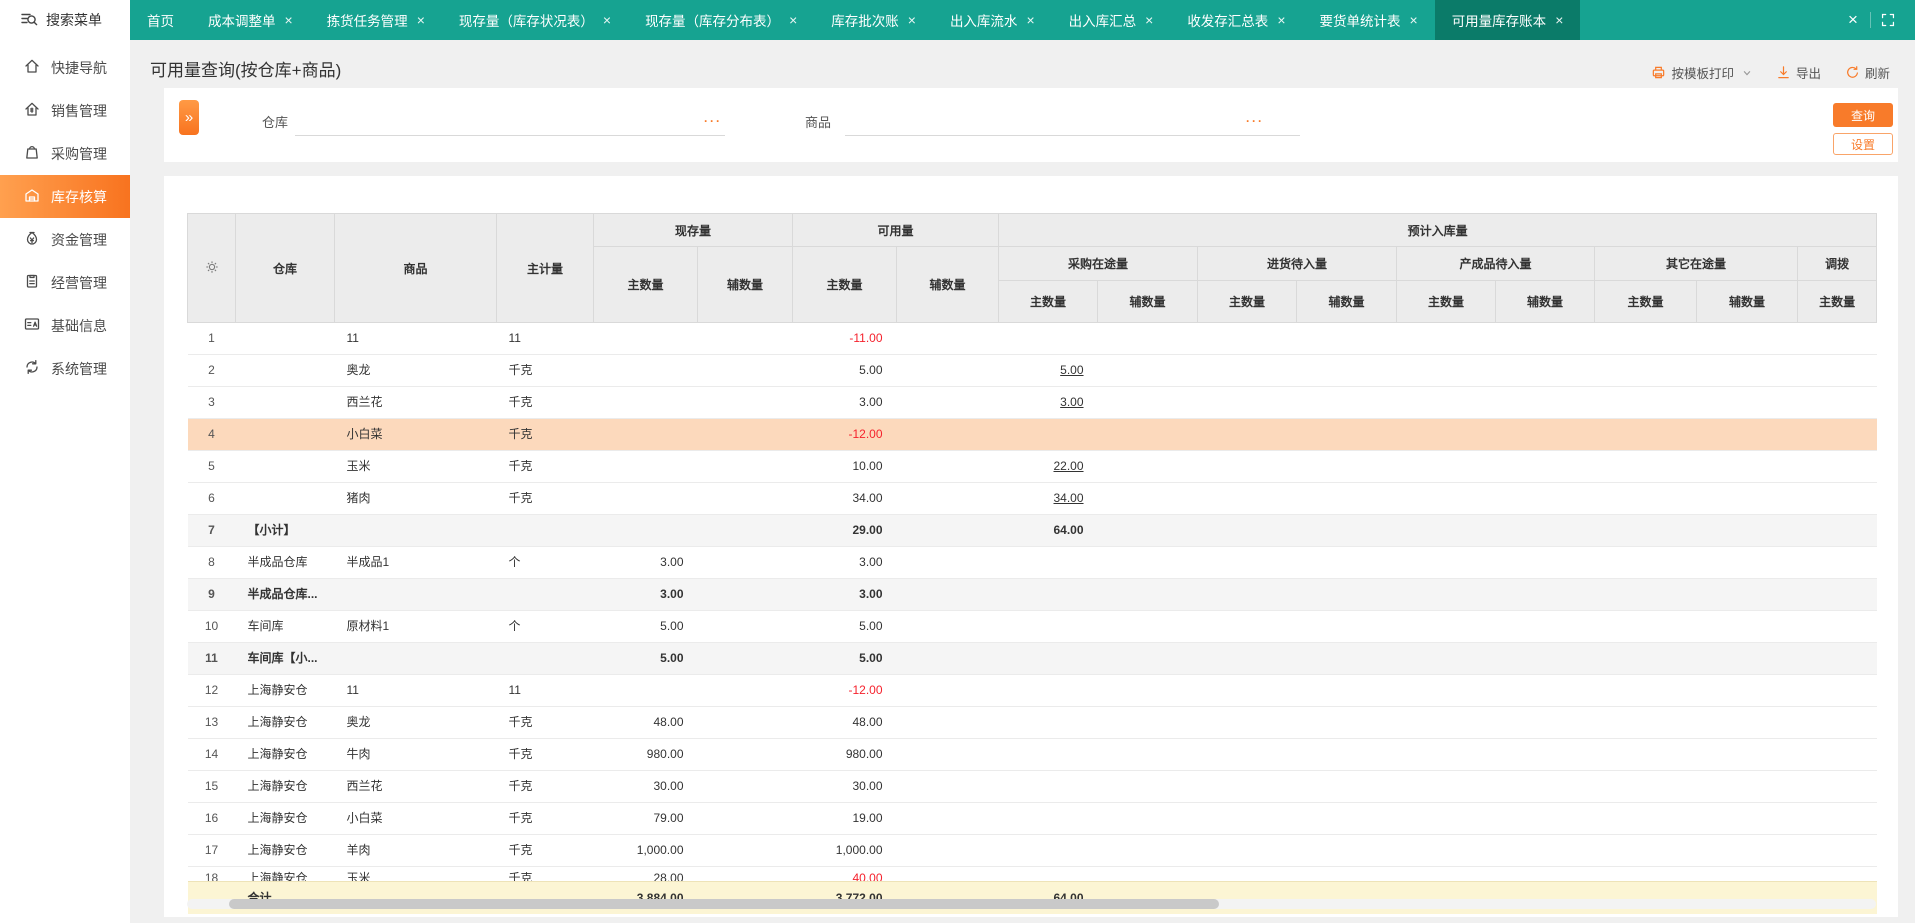 The width and height of the screenshot is (1915, 923). Describe the element at coordinates (1068, 466) in the screenshot. I see `quantity-drilldown-link: 22.00` at that location.